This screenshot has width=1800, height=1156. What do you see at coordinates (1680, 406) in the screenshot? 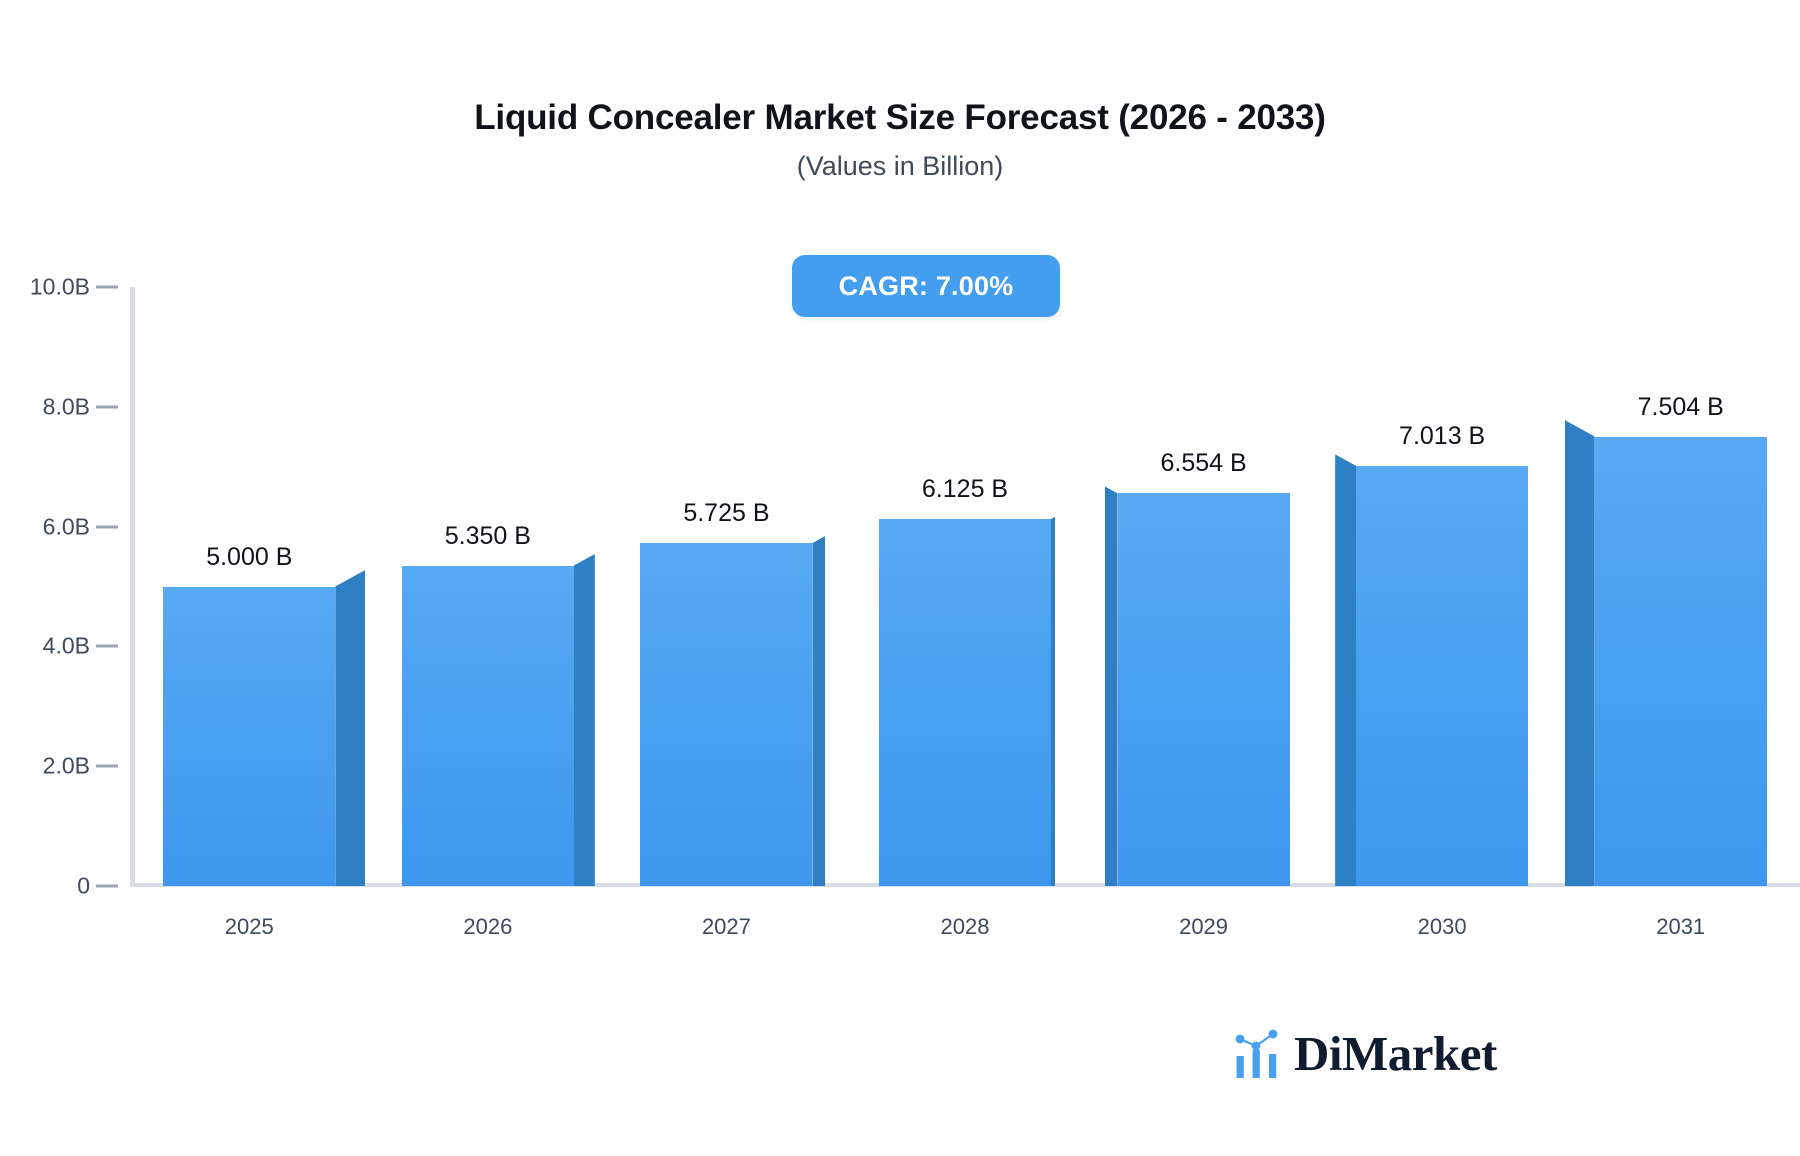
I see `bar-value-label: 7.504 B` at bounding box center [1680, 406].